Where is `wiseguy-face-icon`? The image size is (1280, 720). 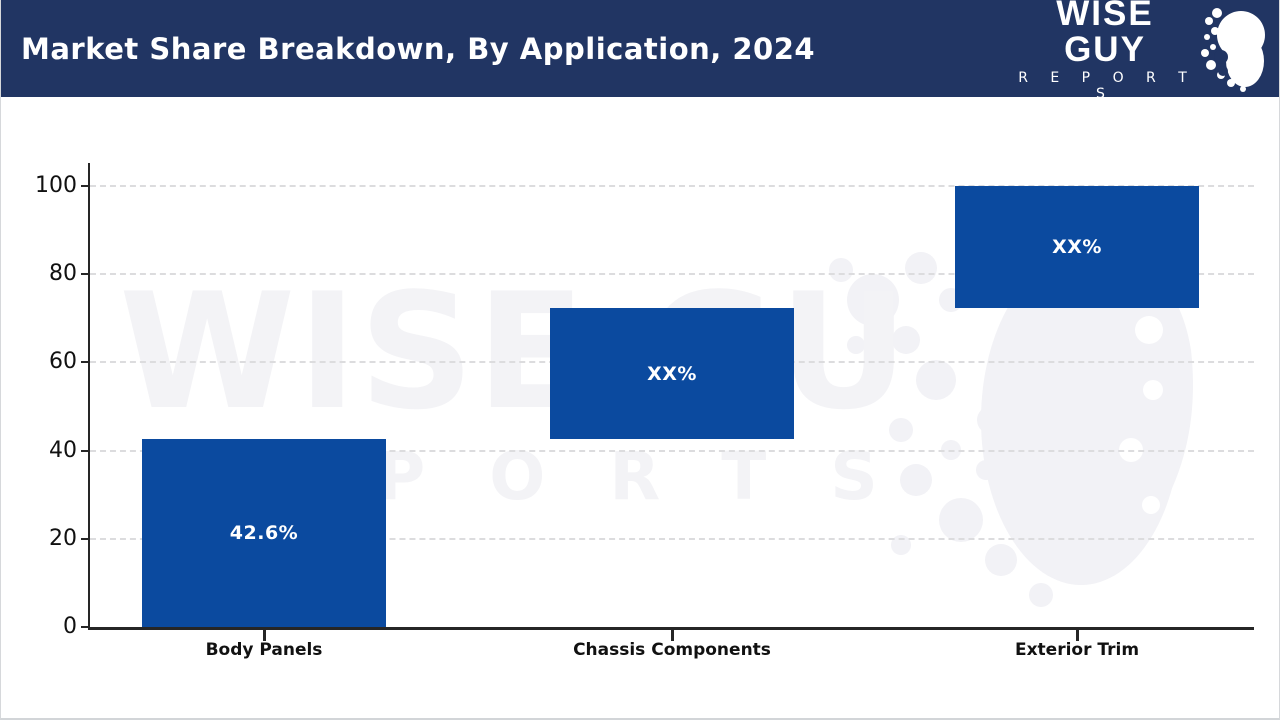
wiseguy-face-icon is located at coordinates (1233, 49).